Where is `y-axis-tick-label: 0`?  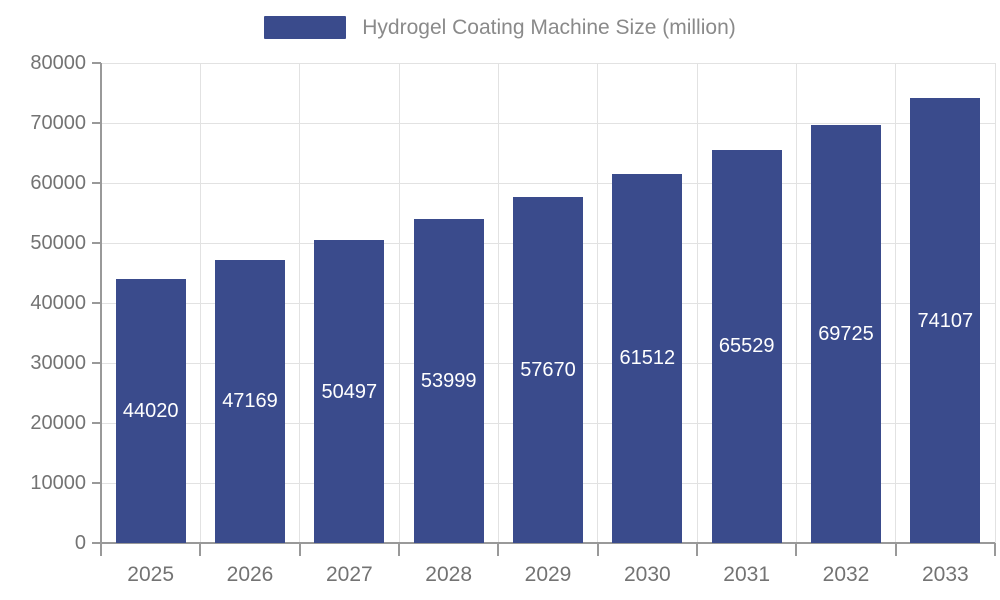 y-axis-tick-label: 0 is located at coordinates (80, 543).